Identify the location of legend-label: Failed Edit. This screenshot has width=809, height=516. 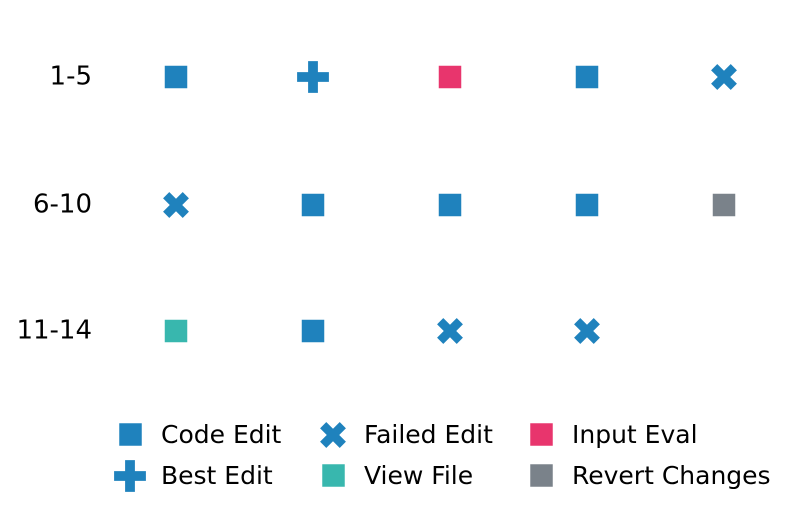
(428, 434).